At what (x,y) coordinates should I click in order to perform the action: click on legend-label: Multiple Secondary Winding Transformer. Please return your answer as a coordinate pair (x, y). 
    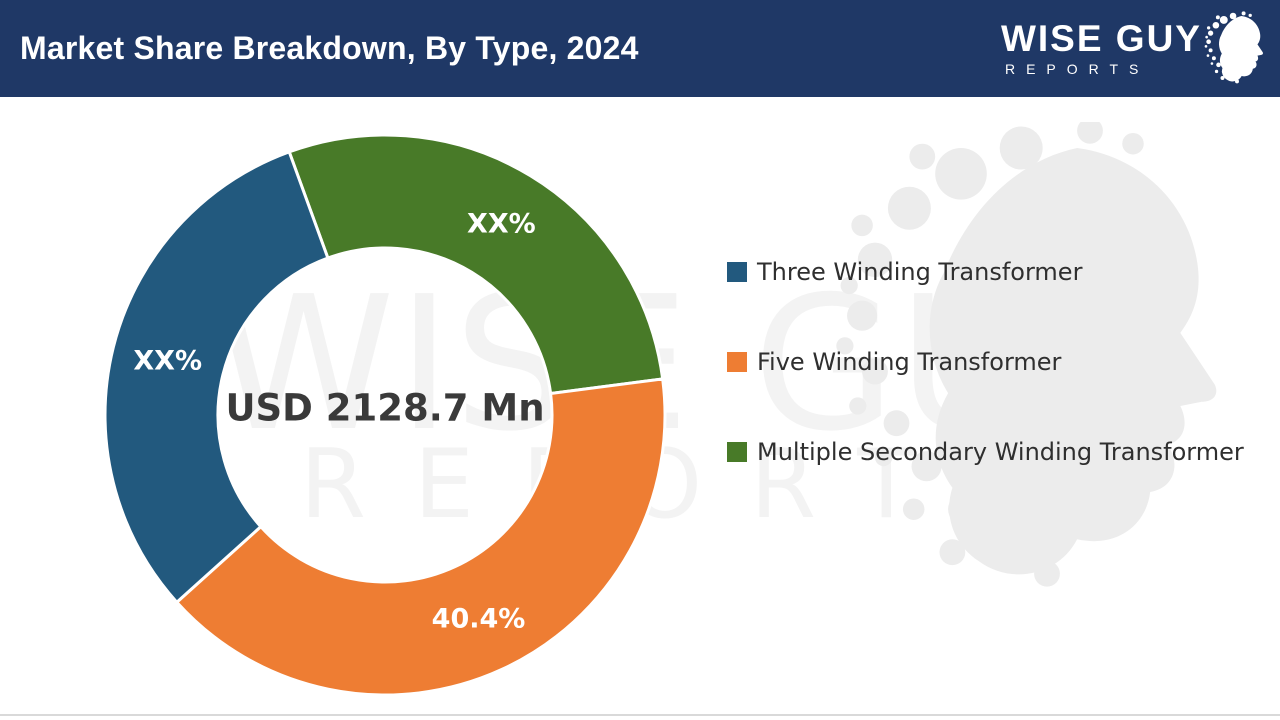
    Looking at the image, I should click on (1000, 452).